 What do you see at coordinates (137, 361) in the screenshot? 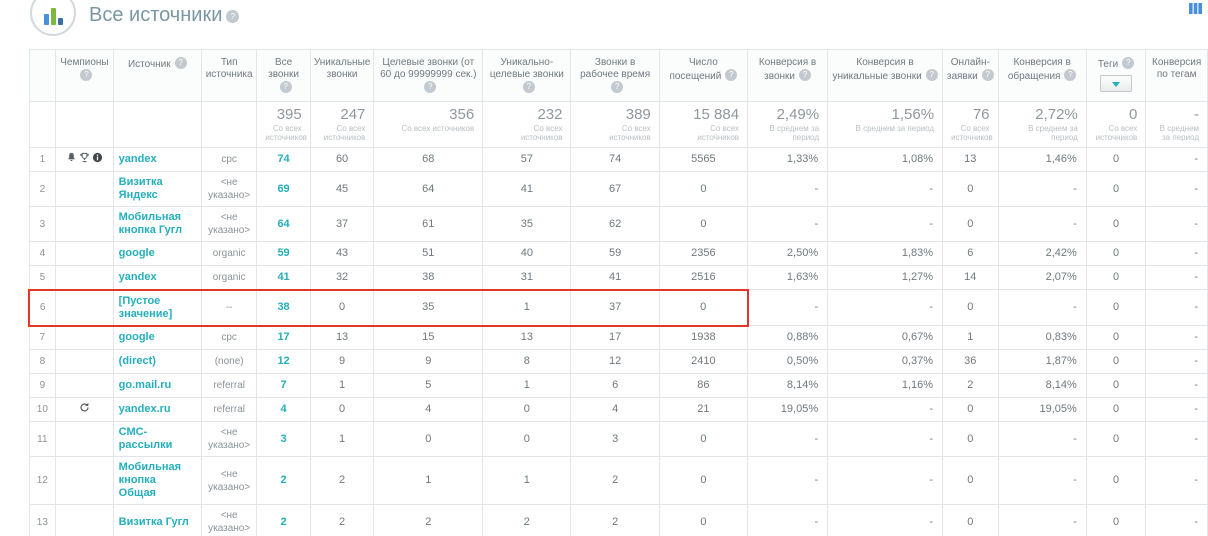
I see `source-link: (direct)` at bounding box center [137, 361].